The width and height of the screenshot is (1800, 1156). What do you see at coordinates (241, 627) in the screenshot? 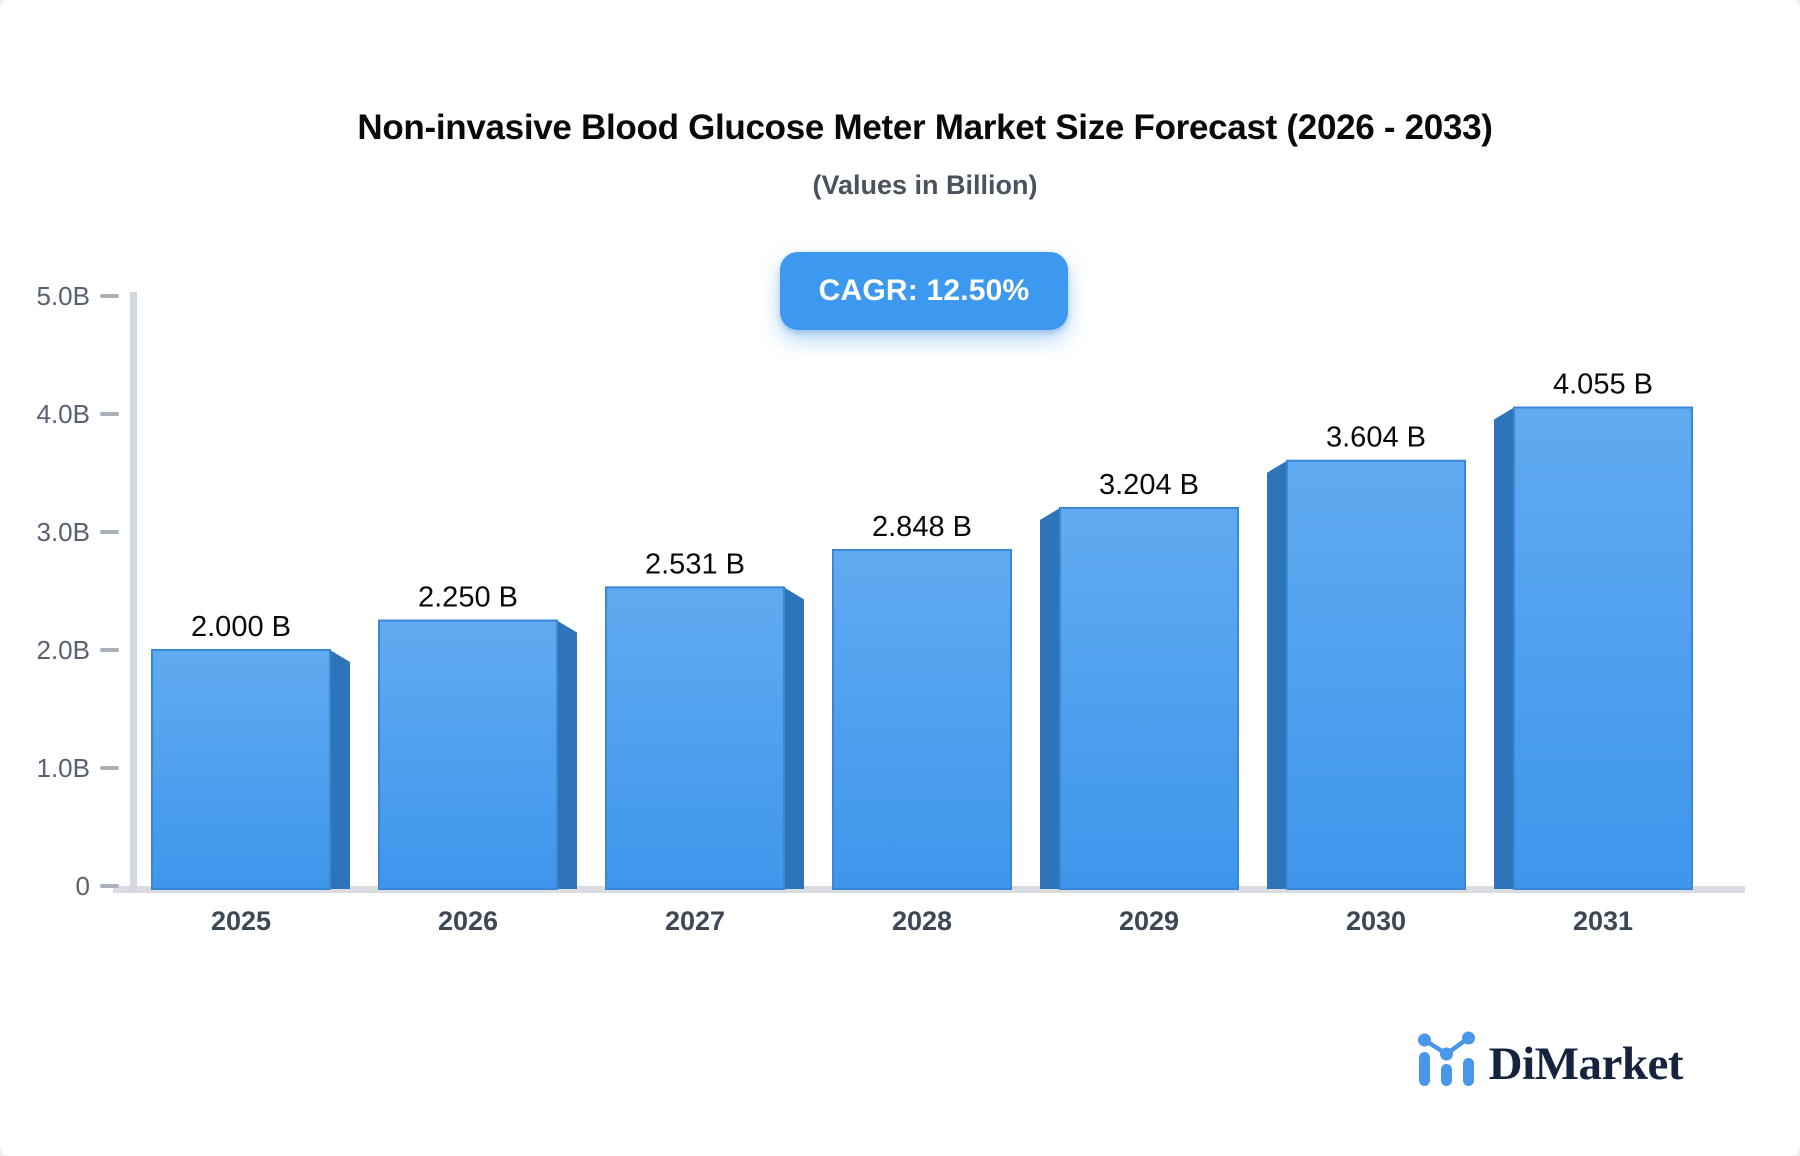
I see `bar-value-label: 2.000 B` at bounding box center [241, 627].